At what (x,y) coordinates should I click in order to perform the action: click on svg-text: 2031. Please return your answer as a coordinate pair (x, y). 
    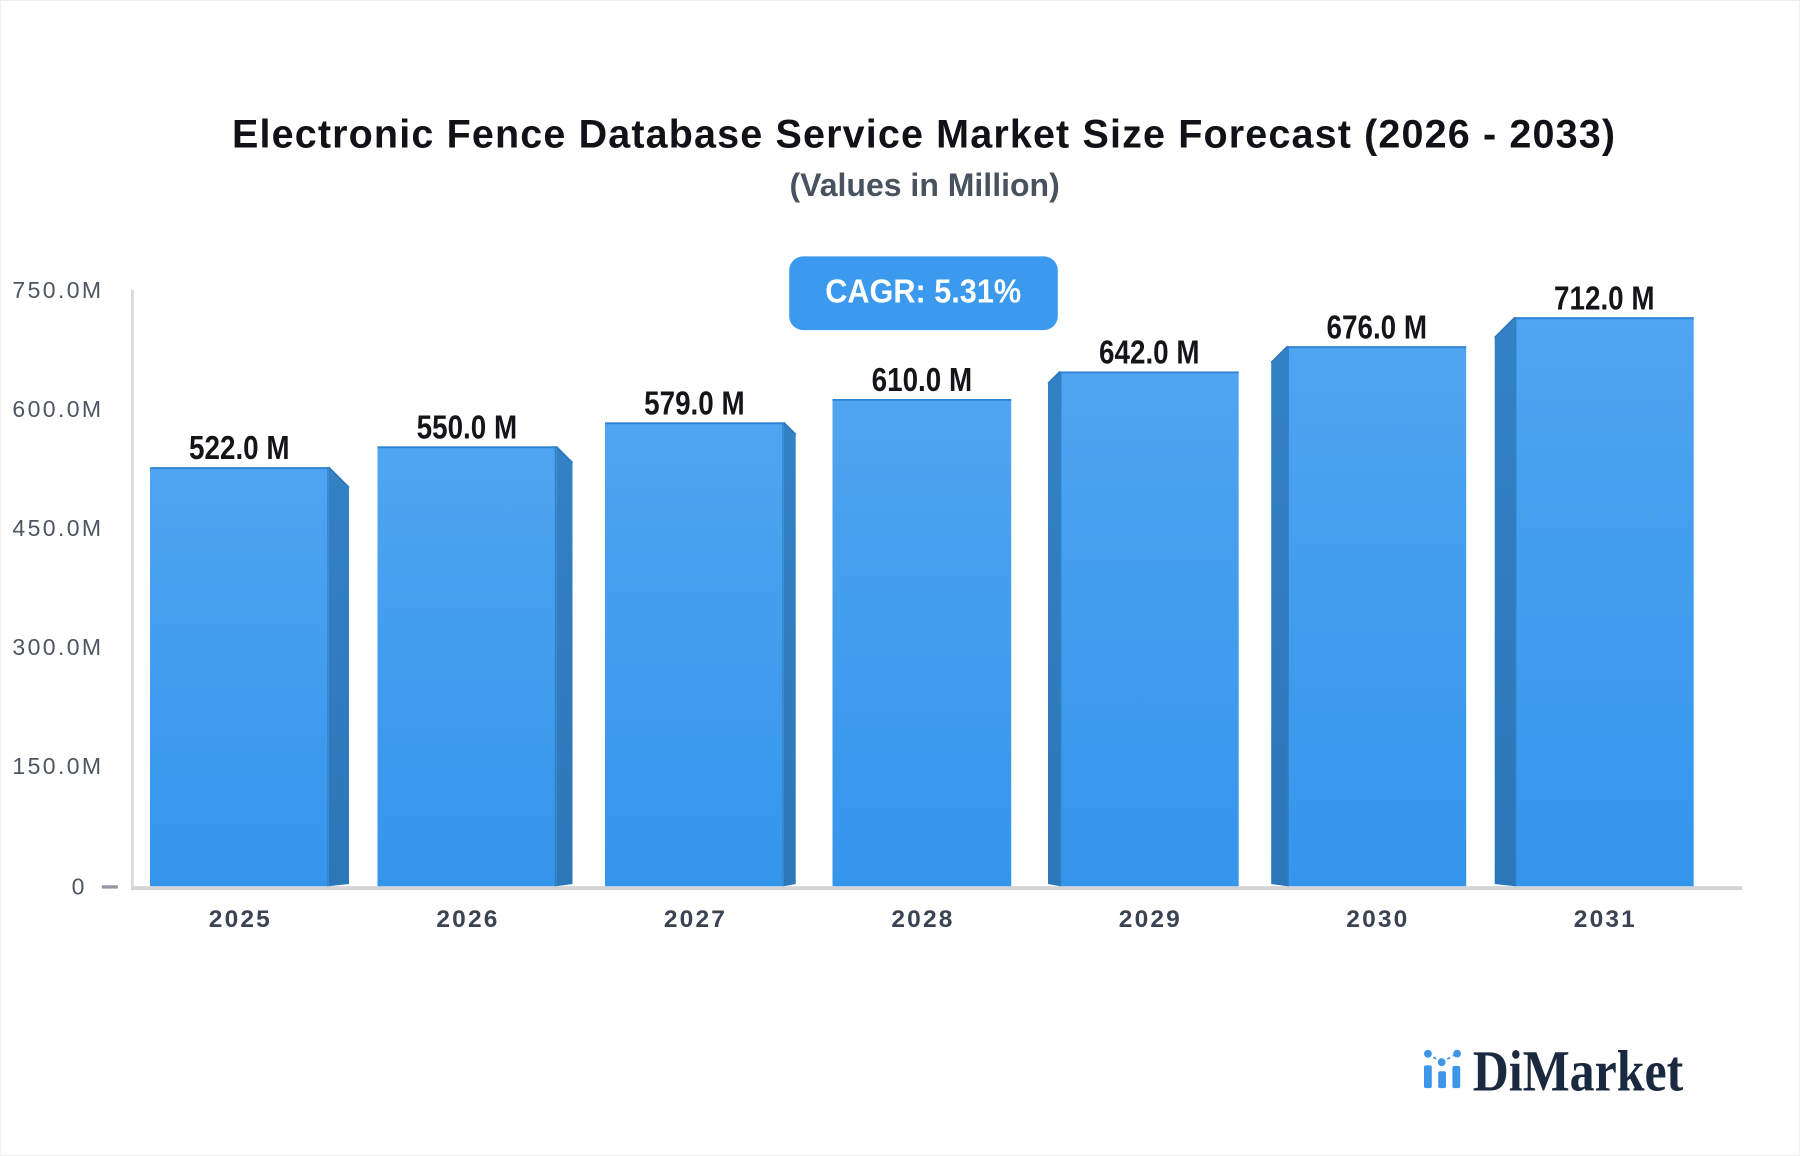
    Looking at the image, I should click on (1604, 919).